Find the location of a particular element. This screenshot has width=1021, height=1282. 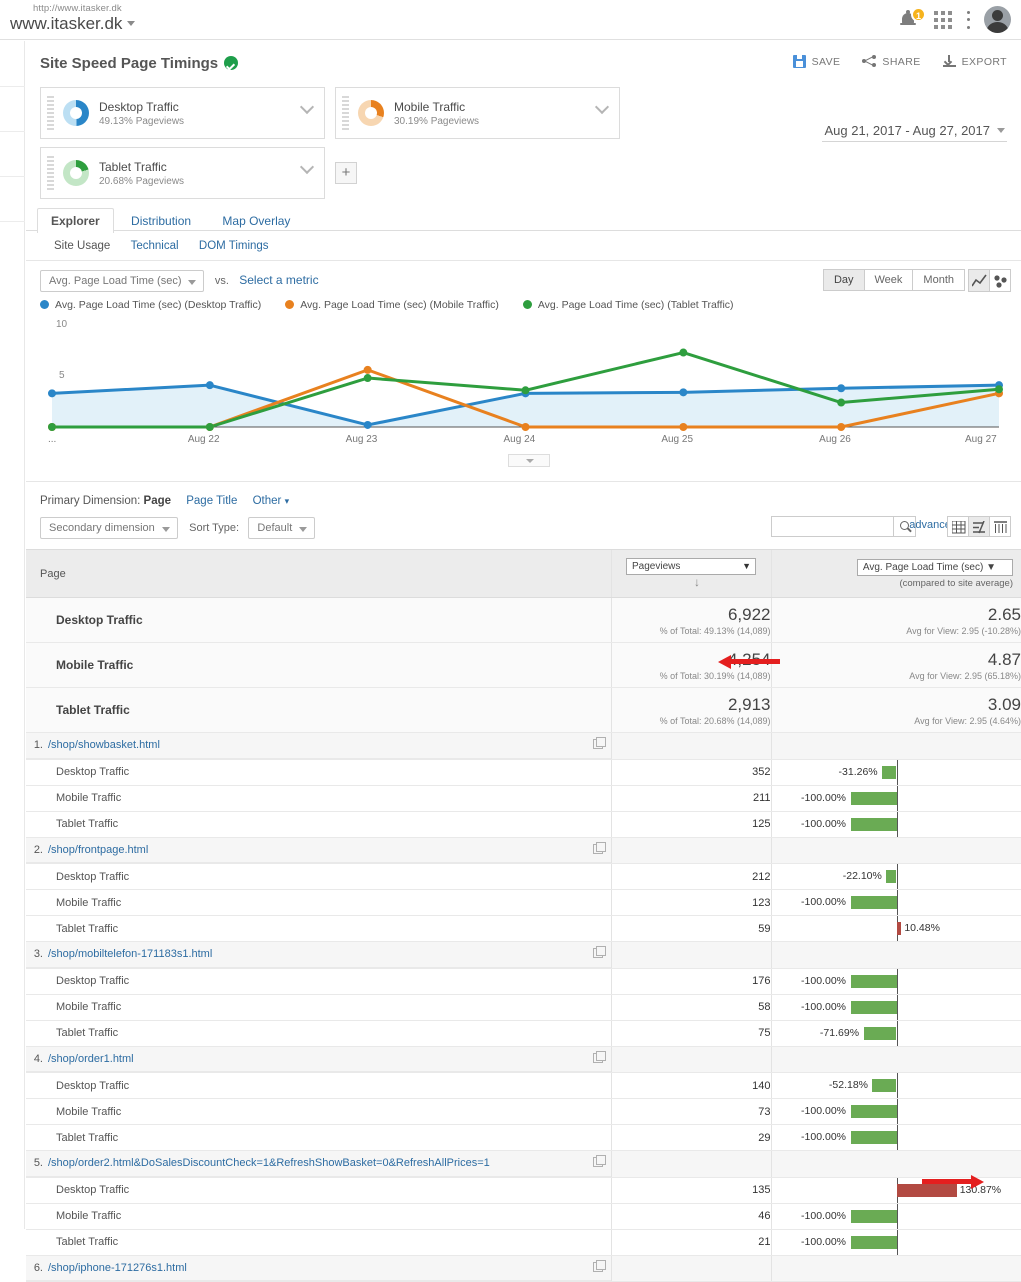

table-view-icon is located at coordinates (958, 526).